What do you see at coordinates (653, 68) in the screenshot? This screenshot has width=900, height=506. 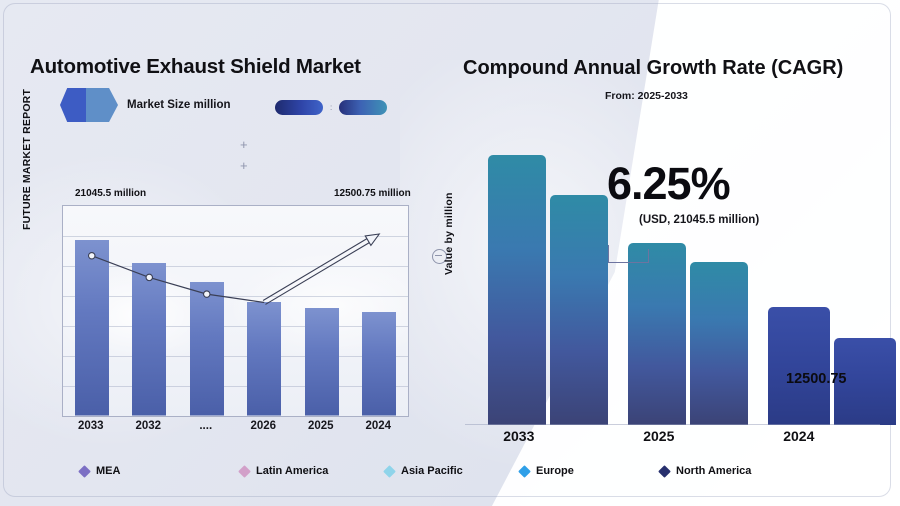 I see `right-panel-title: Compound Annual Growth Rate (CAGR)` at bounding box center [653, 68].